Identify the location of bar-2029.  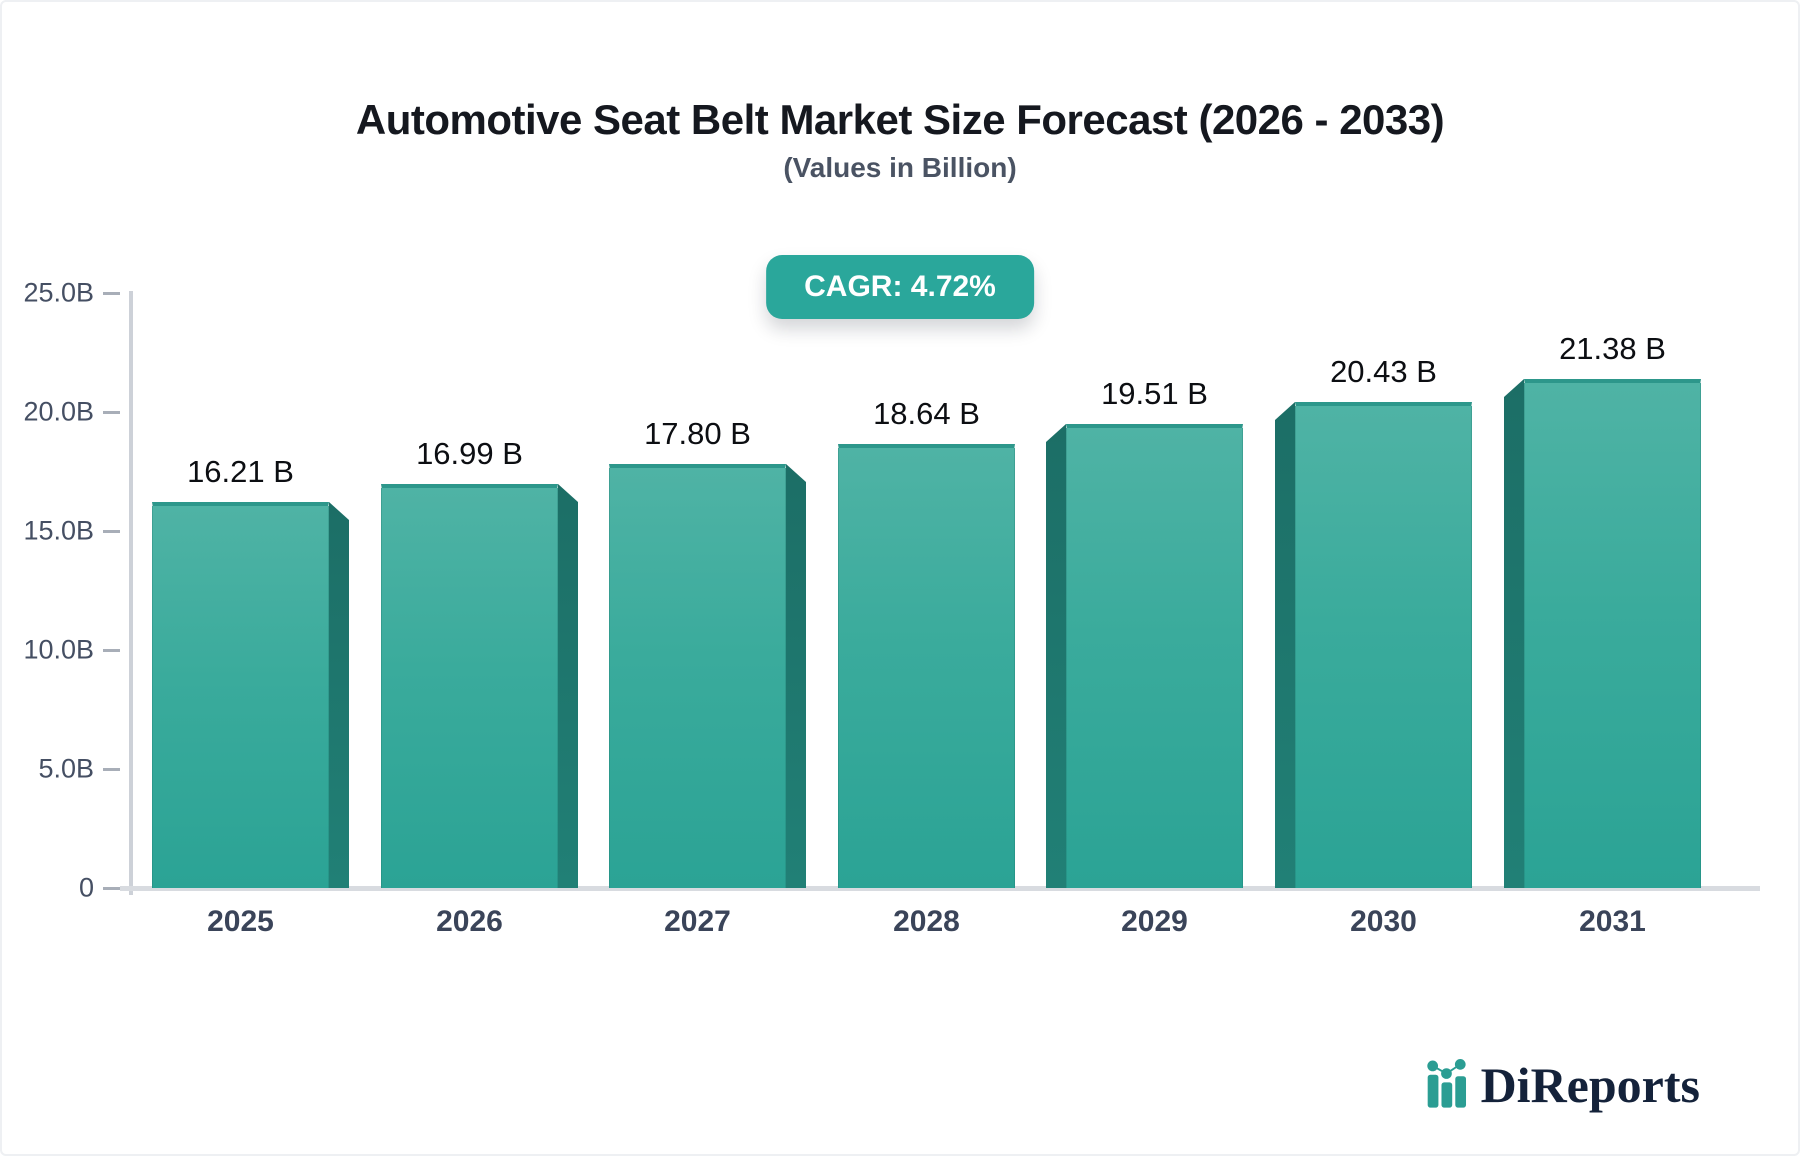
(1154, 656).